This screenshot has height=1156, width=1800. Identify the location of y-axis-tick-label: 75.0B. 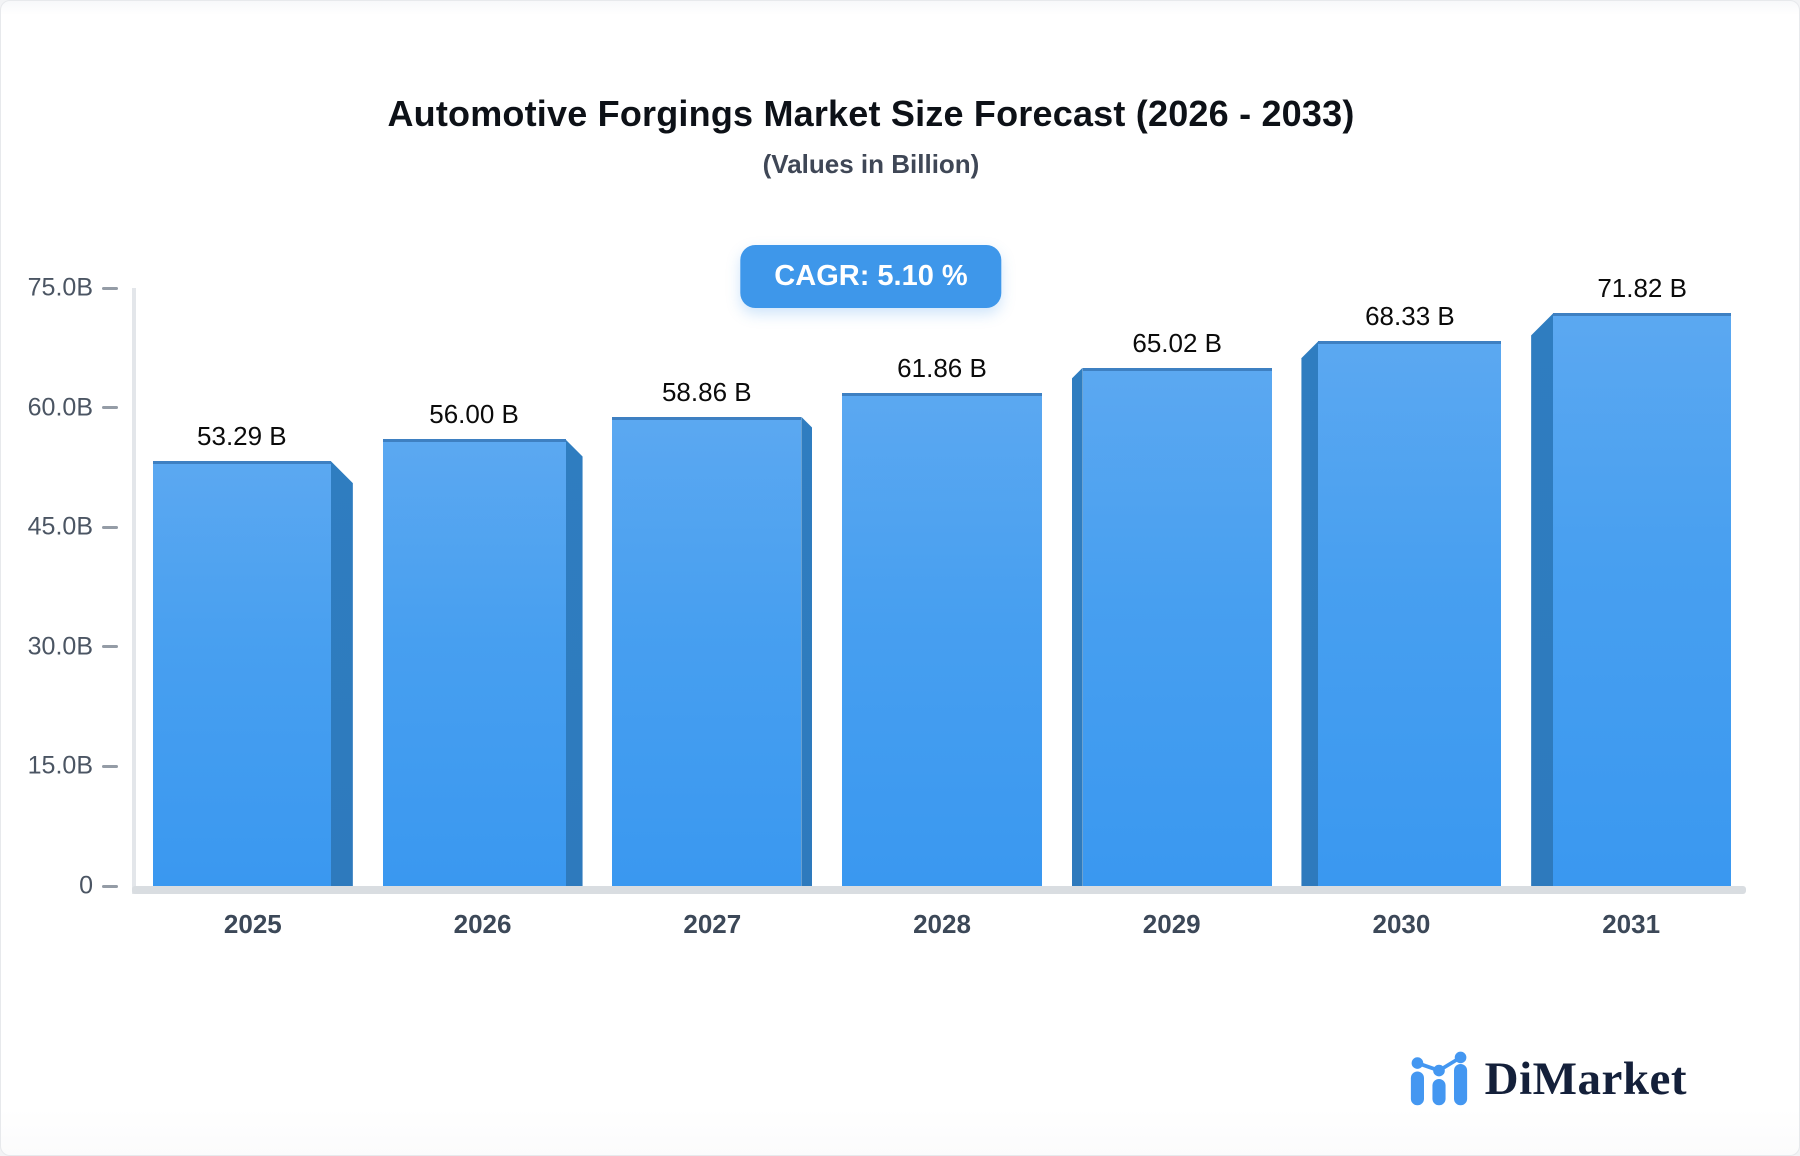
(60, 287).